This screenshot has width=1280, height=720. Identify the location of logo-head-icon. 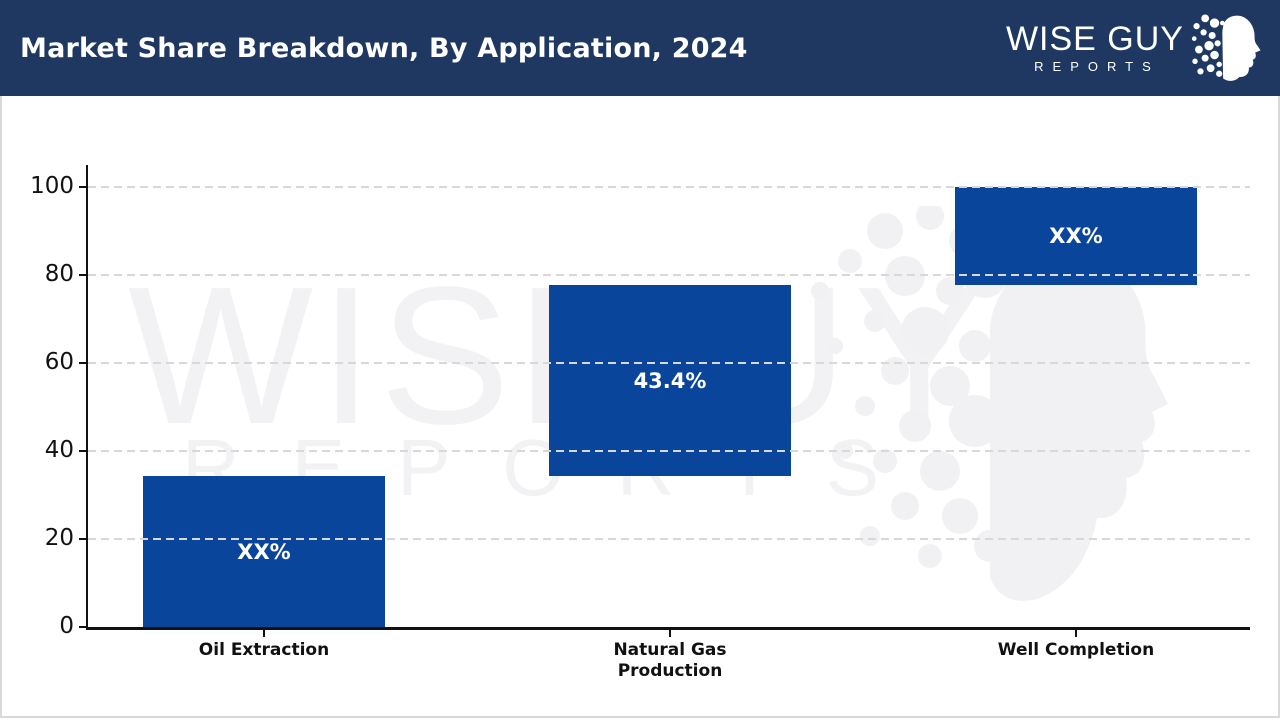
(1226, 47).